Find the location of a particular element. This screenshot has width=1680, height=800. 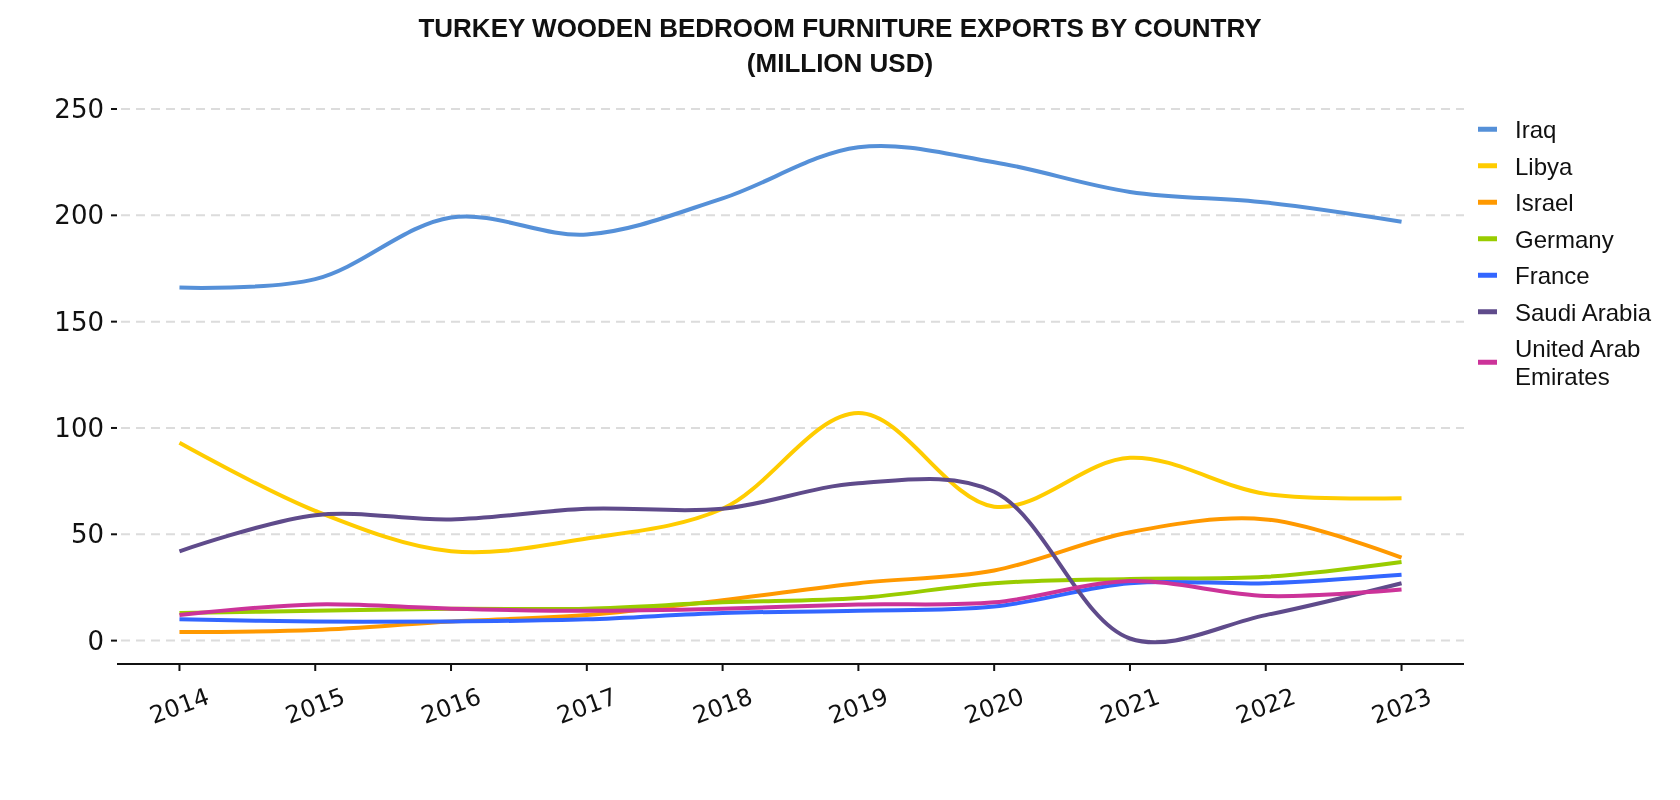

legend-label: Libya is located at coordinates (1544, 166).